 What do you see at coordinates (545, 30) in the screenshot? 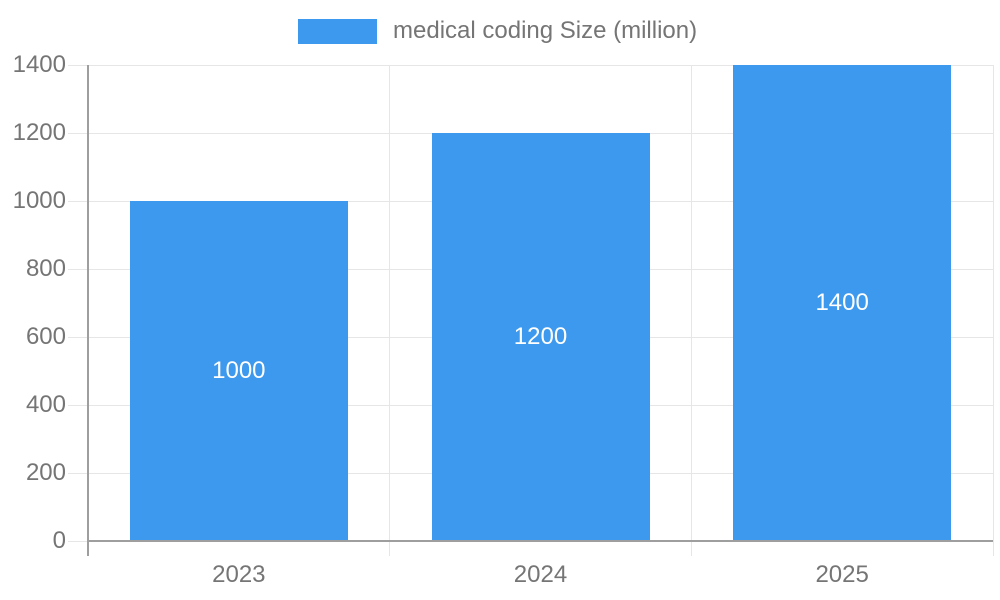
I see `legend-label: medical coding Size (million)` at bounding box center [545, 30].